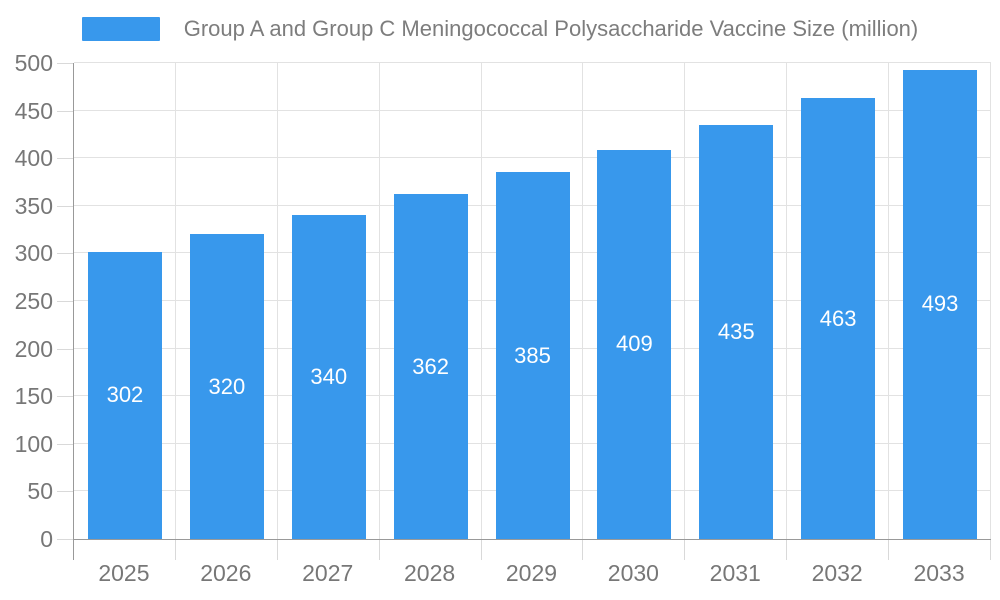 This screenshot has height=600, width=1000. I want to click on bar-2025: 302, so click(124, 395).